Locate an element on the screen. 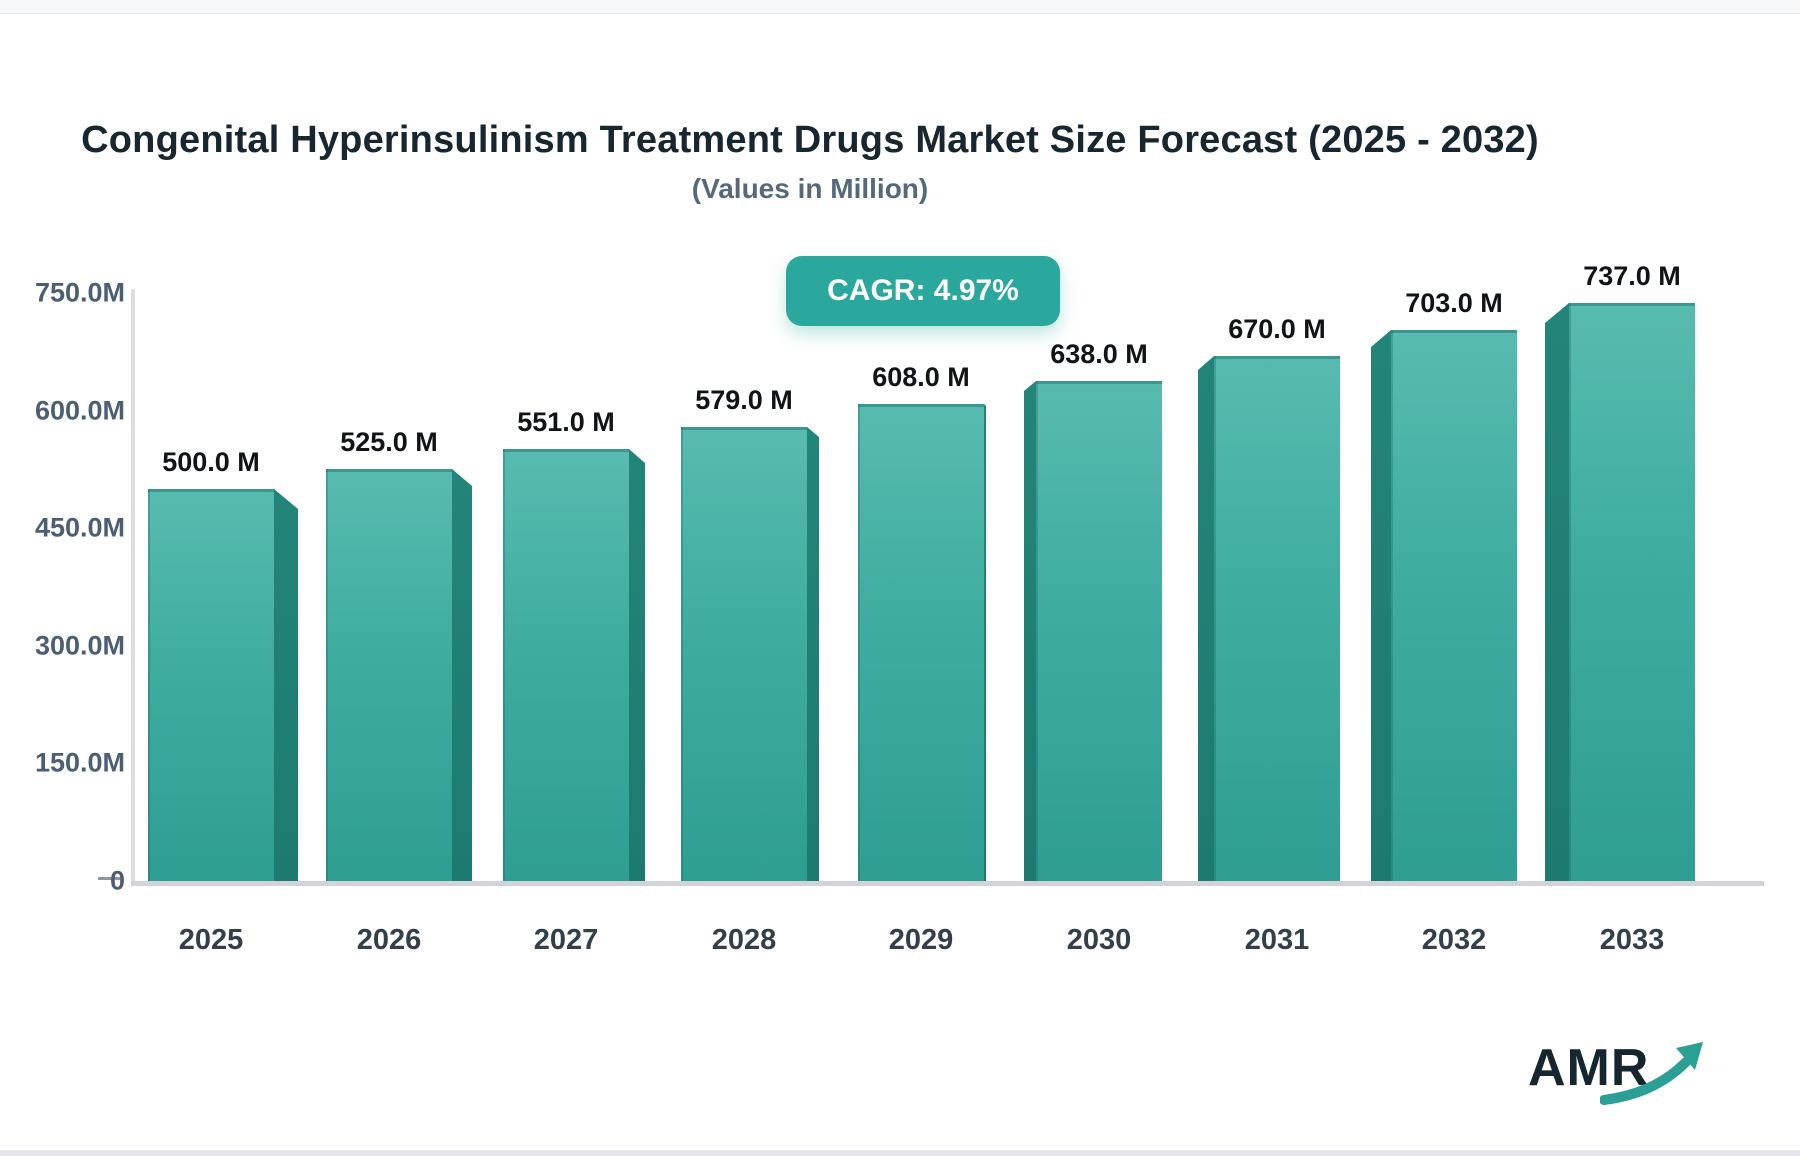  bar-side-face-2026 is located at coordinates (462, 675).